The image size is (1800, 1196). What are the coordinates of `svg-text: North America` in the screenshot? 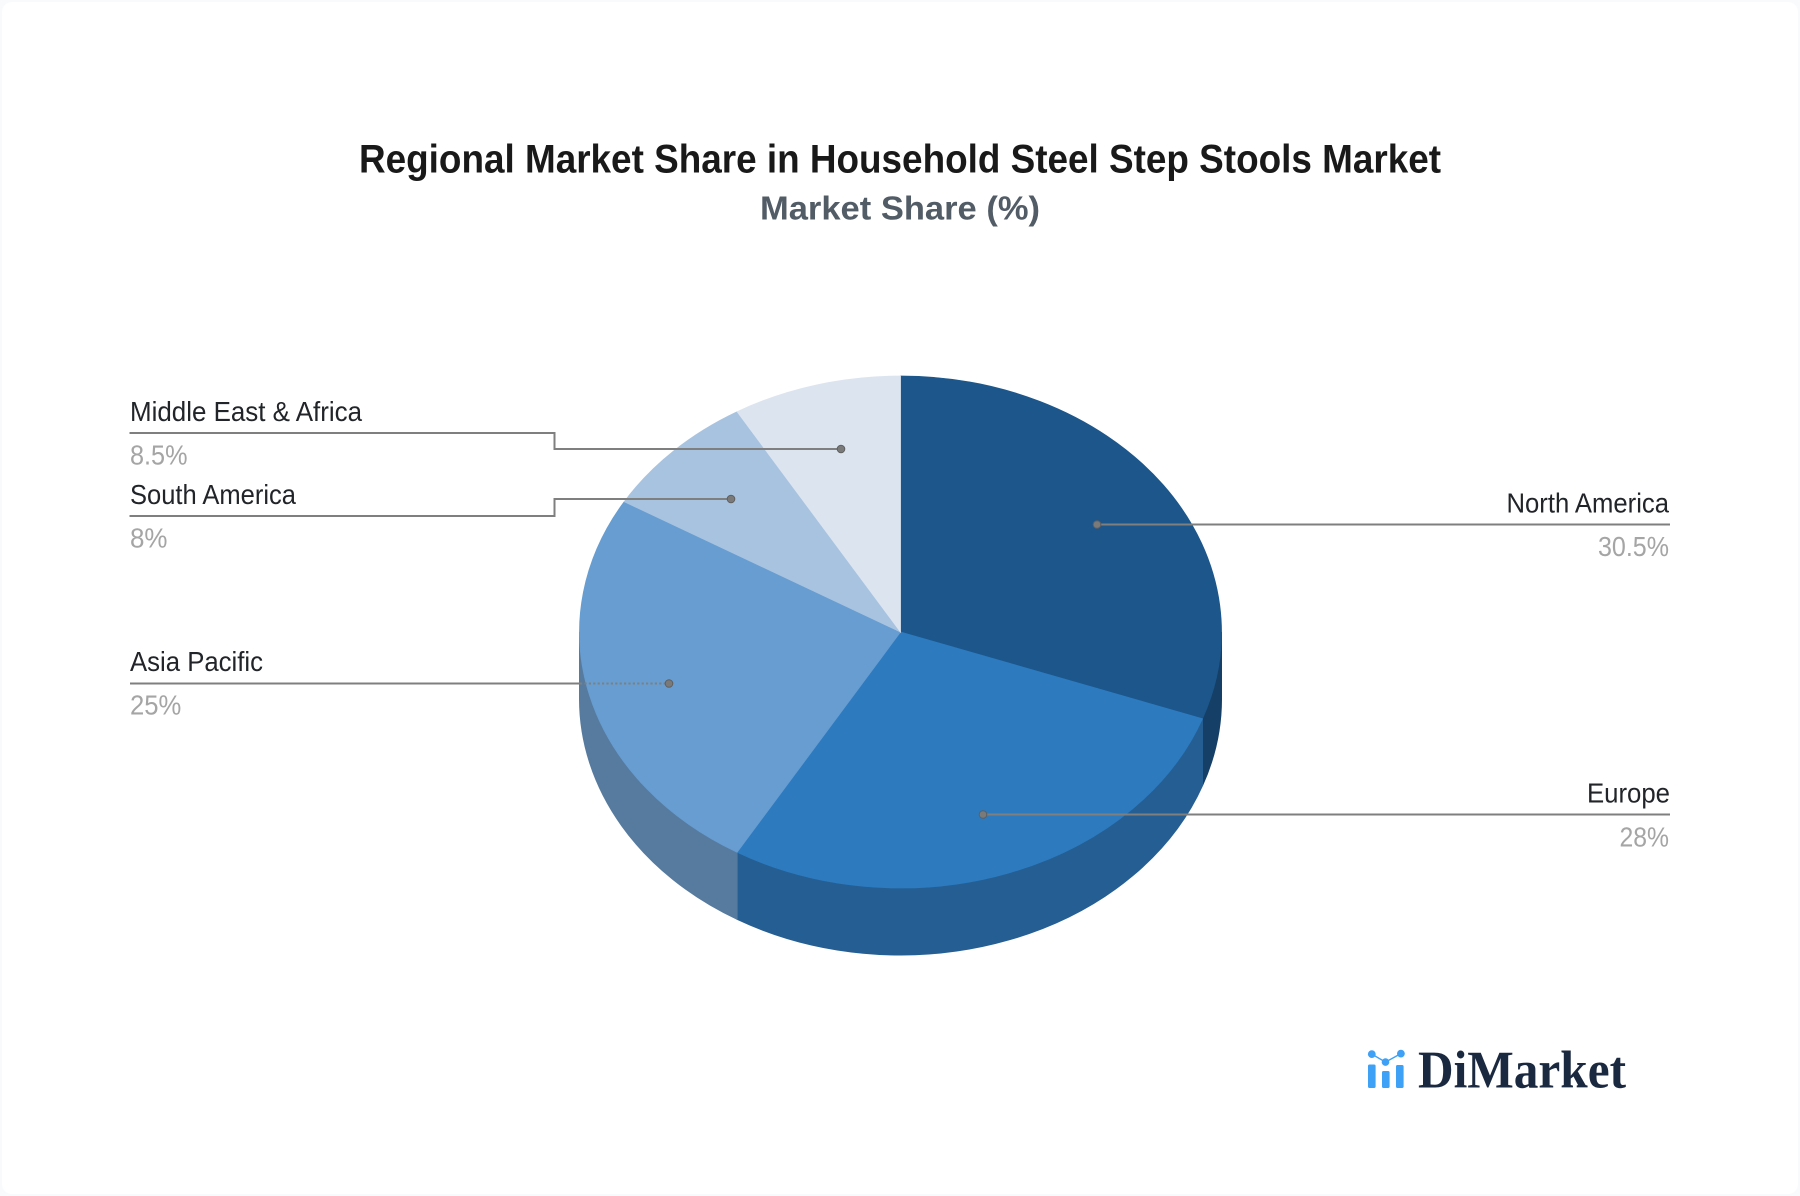 It's located at (1588, 503).